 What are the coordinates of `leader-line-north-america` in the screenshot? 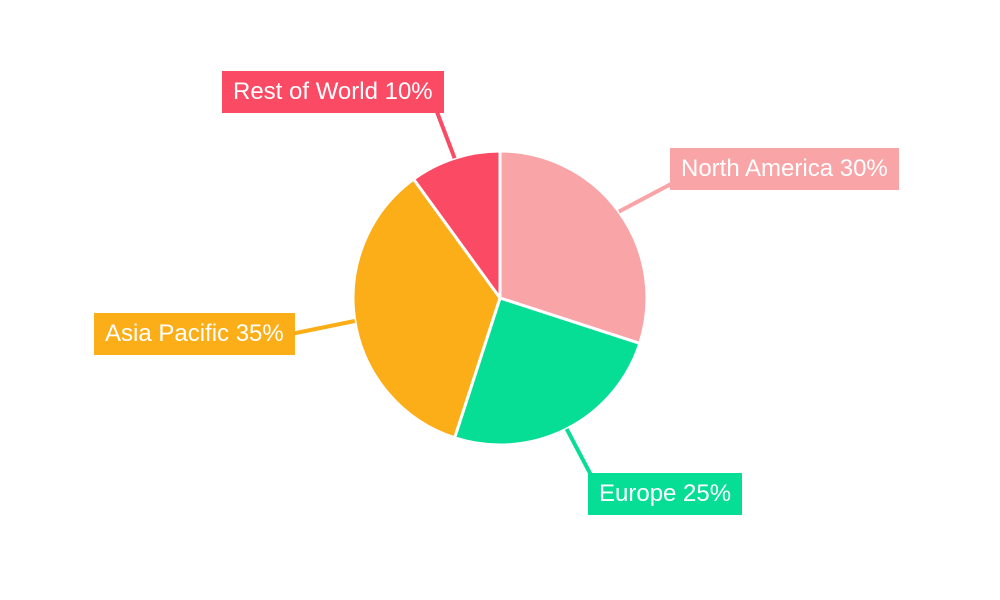 It's located at (644, 198).